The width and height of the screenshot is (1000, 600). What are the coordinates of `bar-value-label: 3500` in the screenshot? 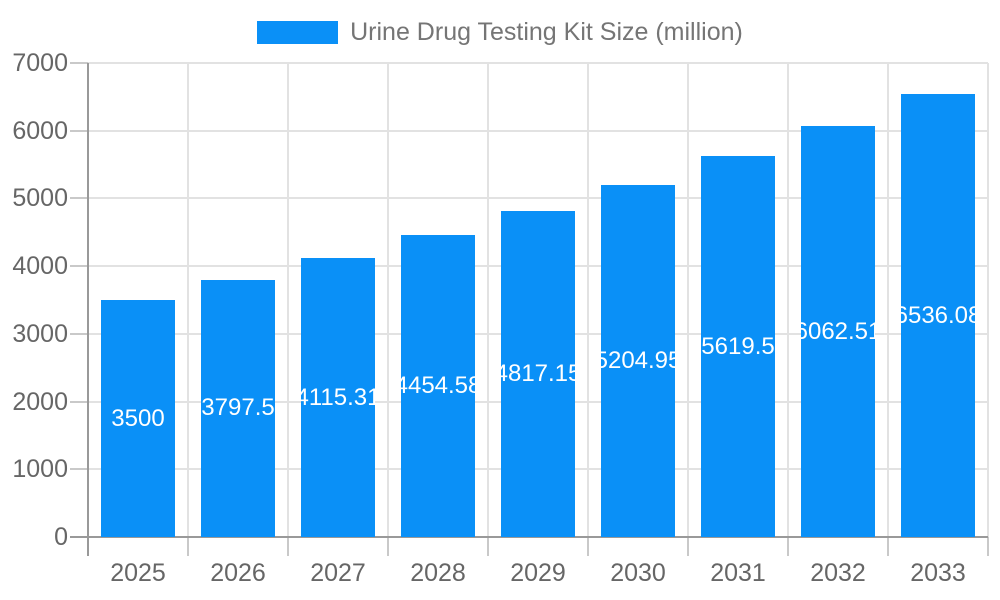 It's located at (138, 418).